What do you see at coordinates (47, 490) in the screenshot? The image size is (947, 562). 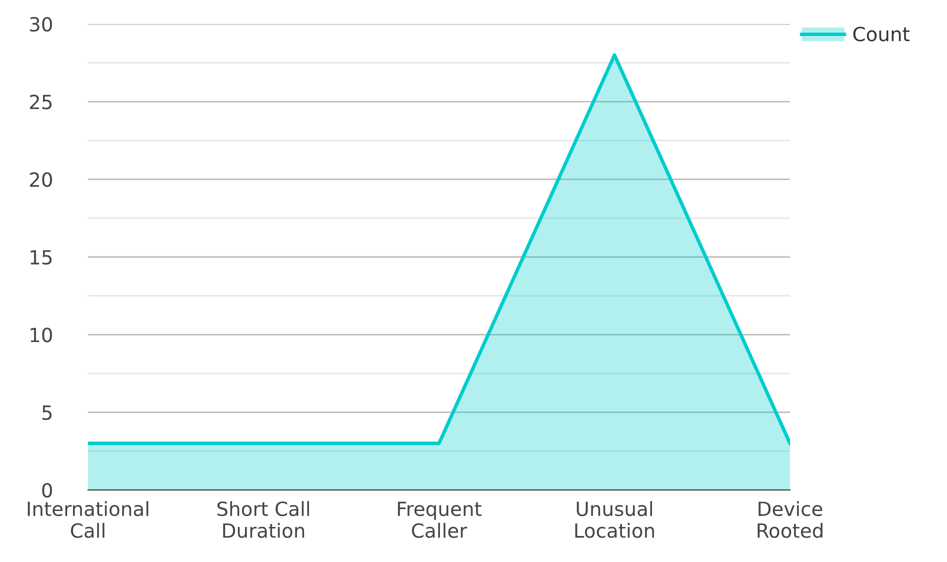 I see `y-tick-label: 0` at bounding box center [47, 490].